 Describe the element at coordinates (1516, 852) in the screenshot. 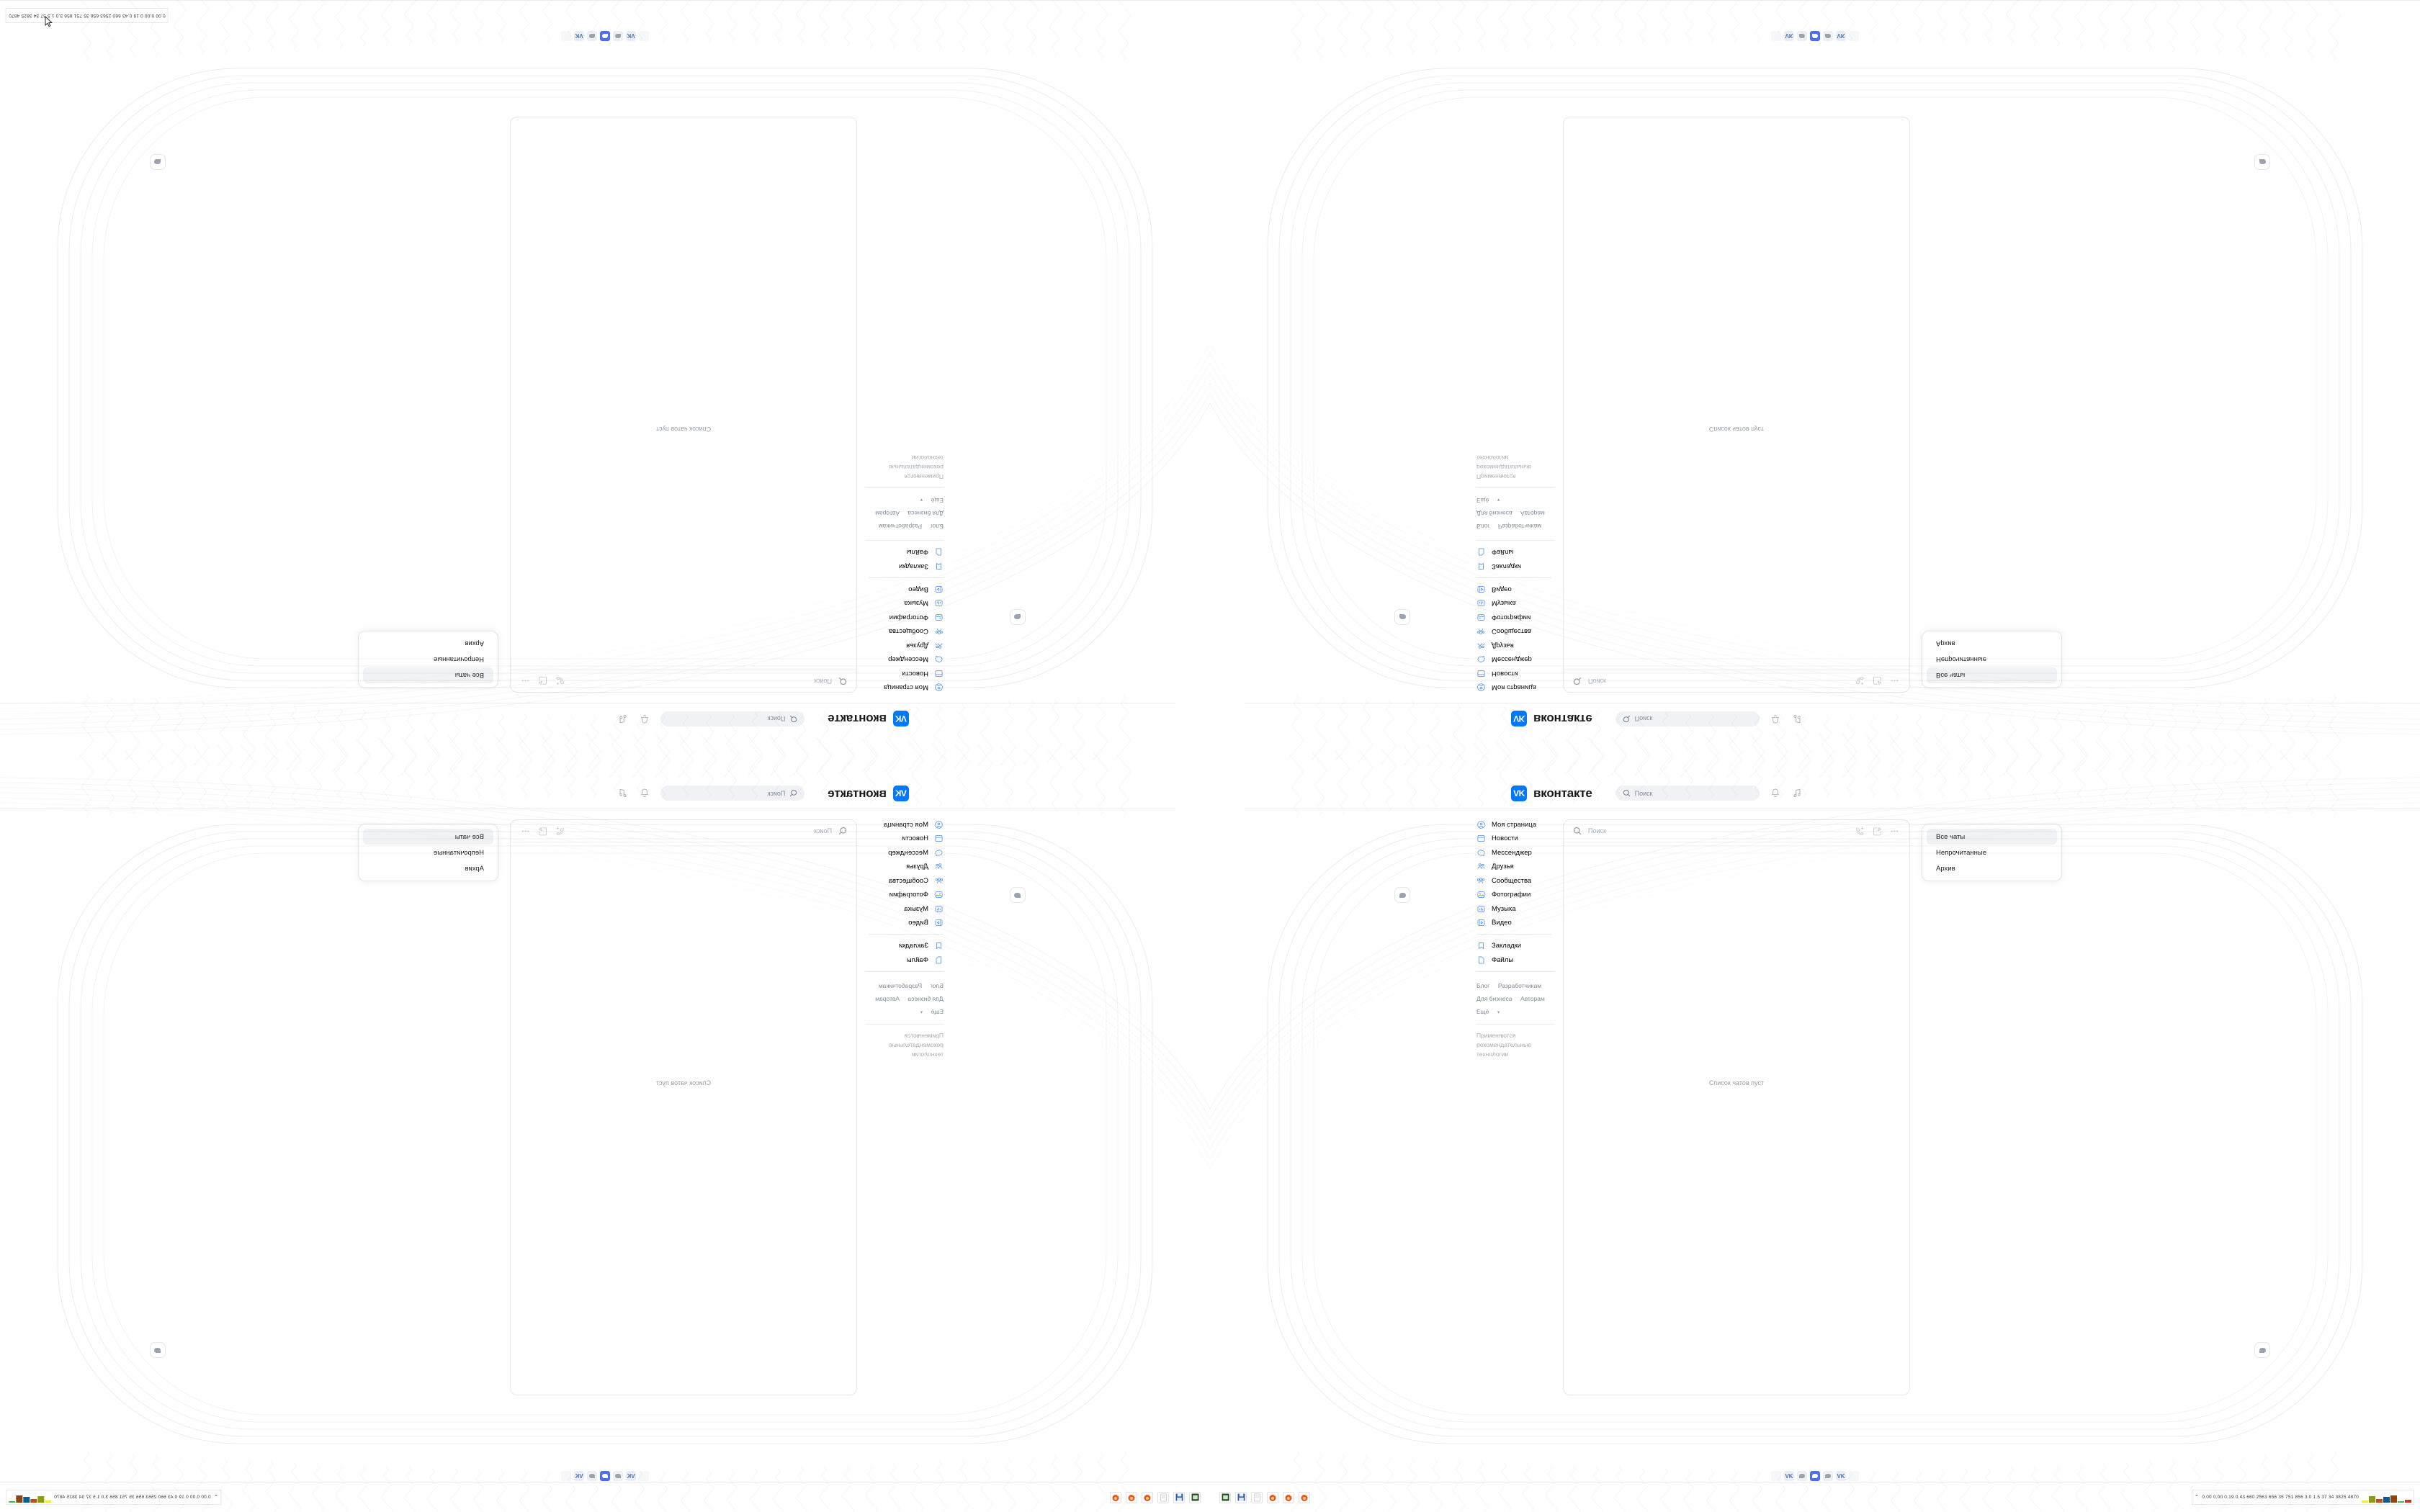

I see `sidebar-item-messenger: Мессенджер` at that location.